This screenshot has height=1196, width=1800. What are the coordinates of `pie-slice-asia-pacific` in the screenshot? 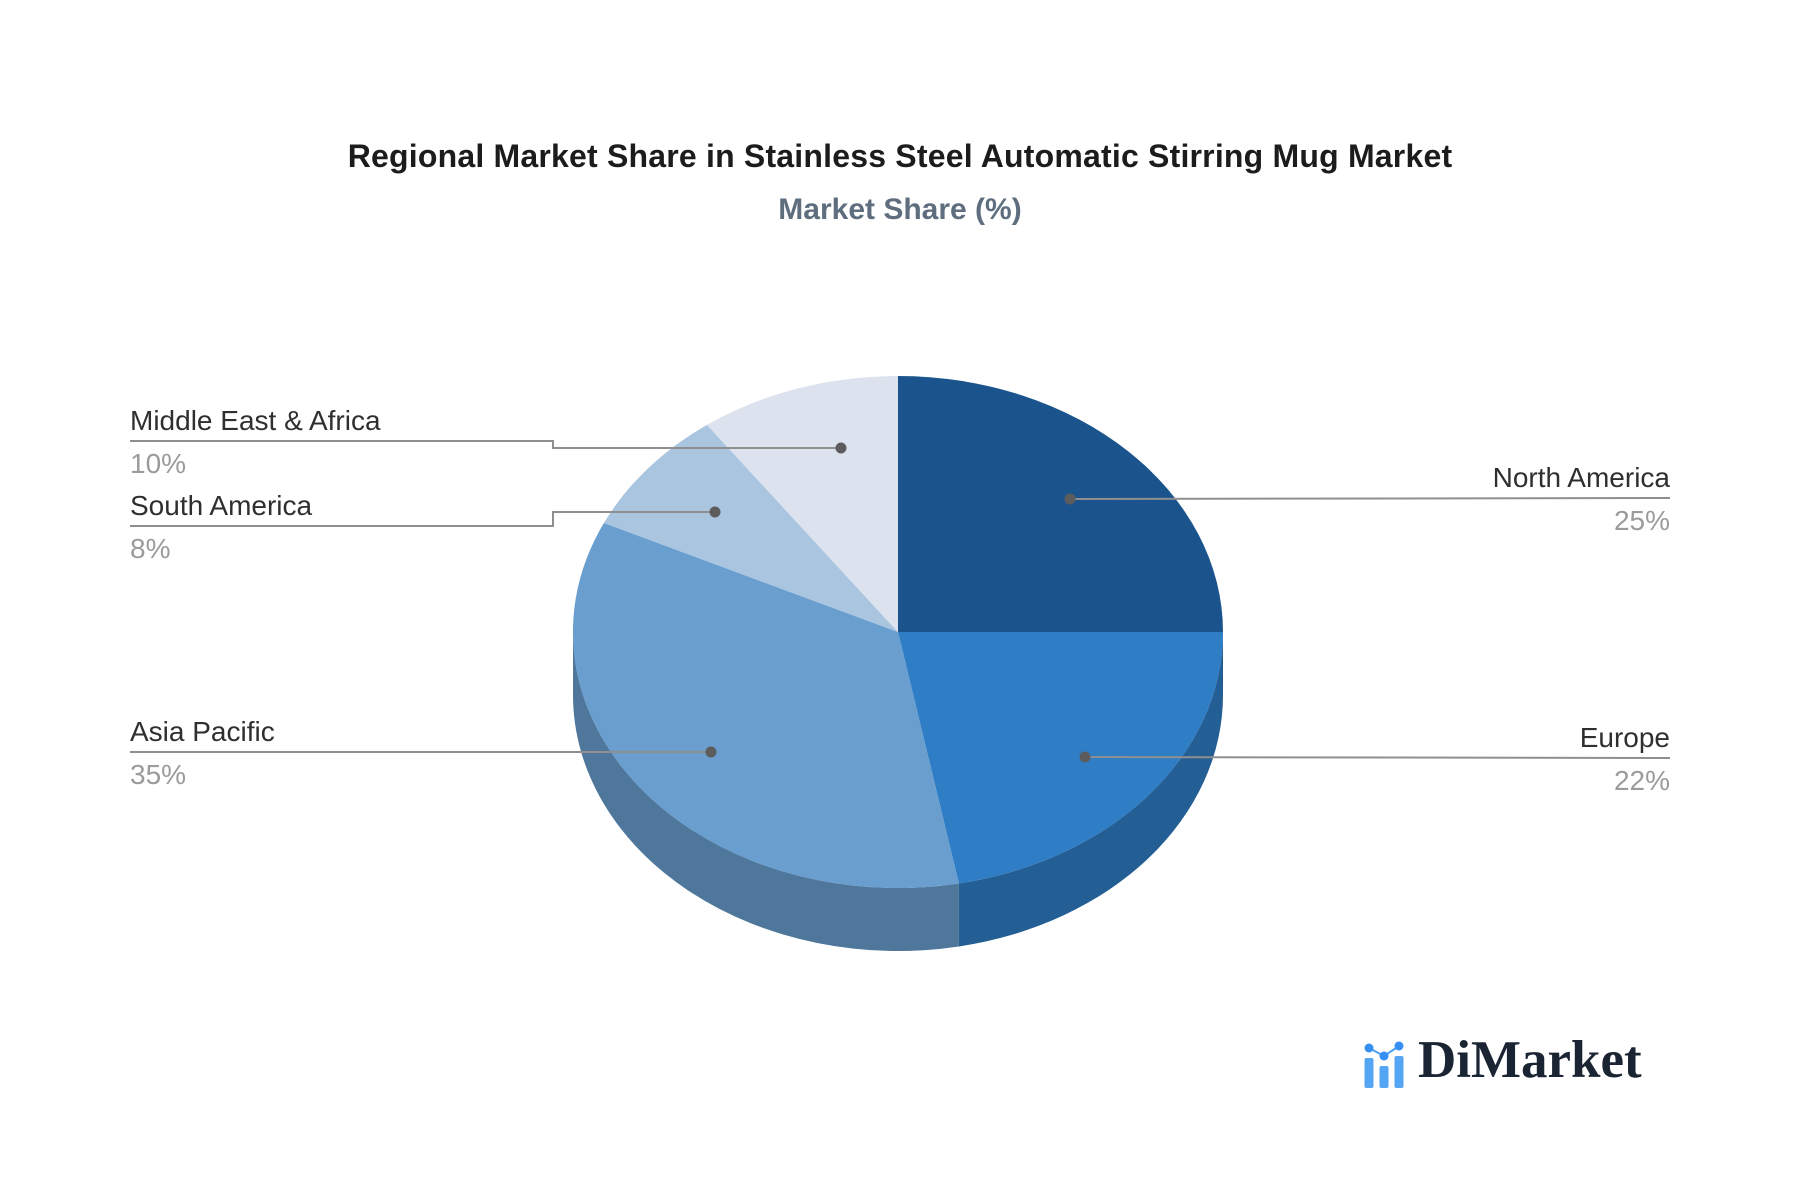 It's located at (765, 706).